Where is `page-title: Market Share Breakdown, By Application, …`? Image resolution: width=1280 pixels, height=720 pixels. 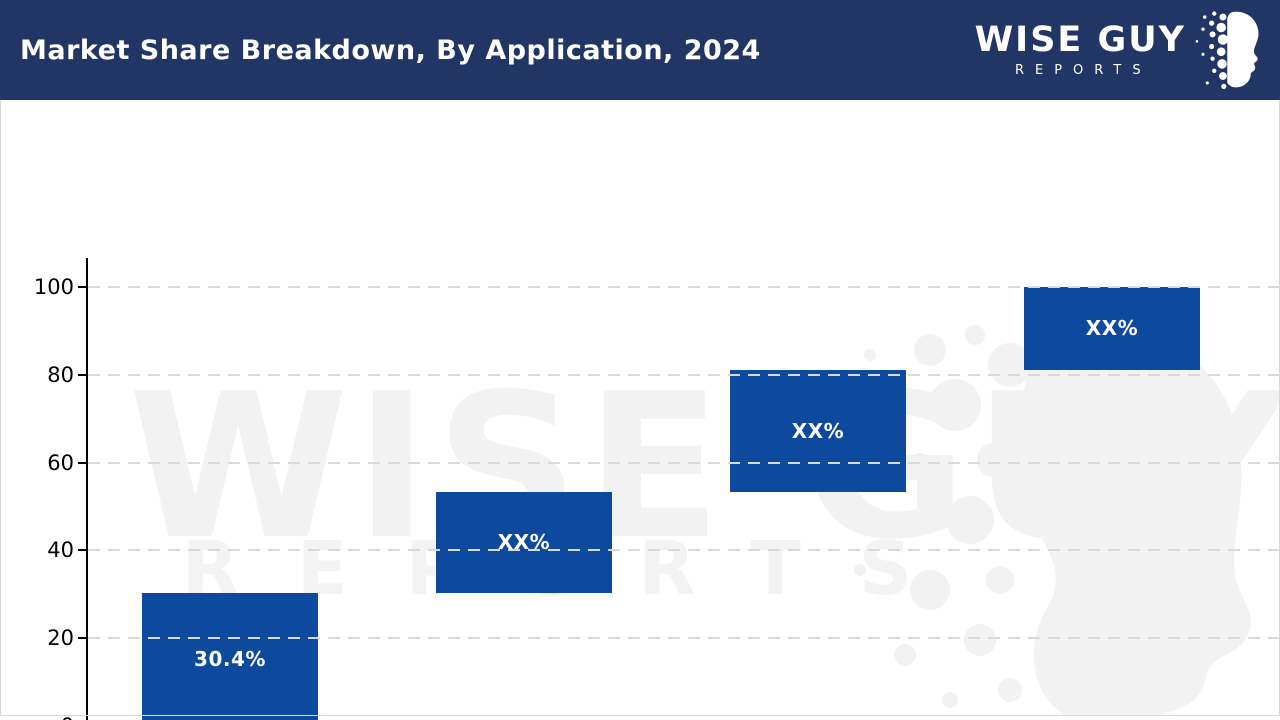
page-title: Market Share Breakdown, By Application, … is located at coordinates (390, 50).